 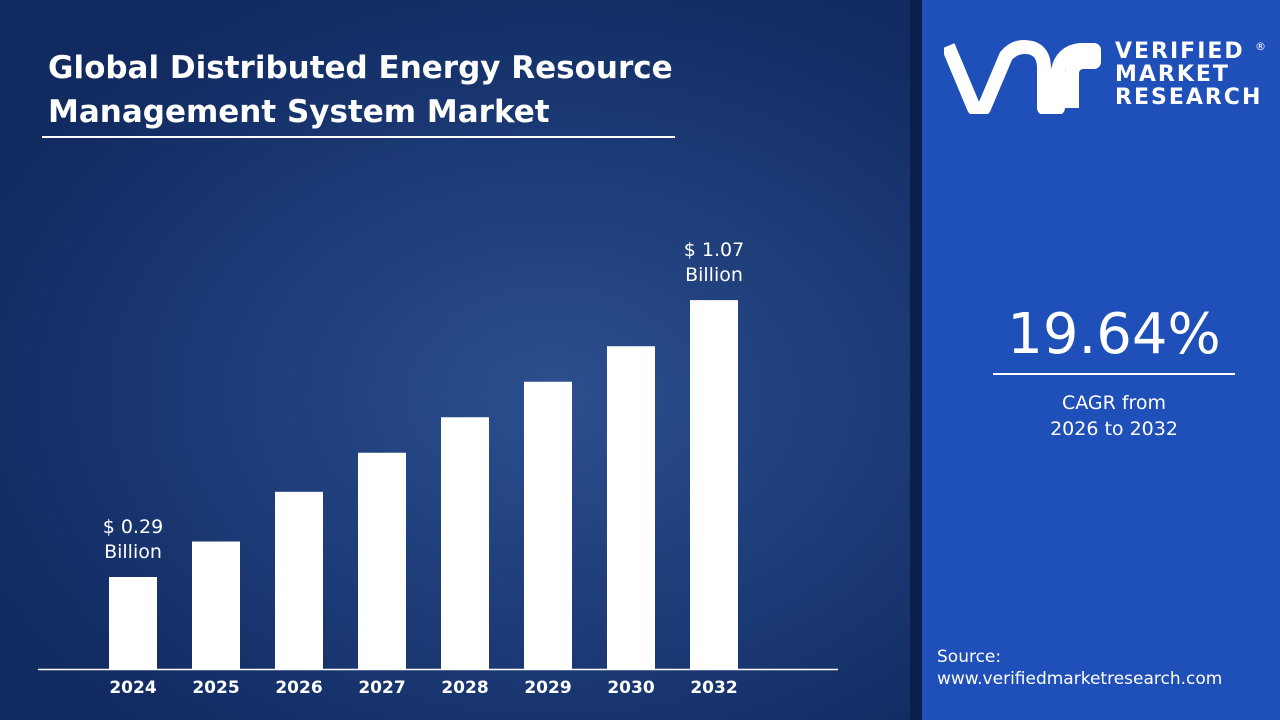 What do you see at coordinates (298, 688) in the screenshot?
I see `x-tick-label: 2026` at bounding box center [298, 688].